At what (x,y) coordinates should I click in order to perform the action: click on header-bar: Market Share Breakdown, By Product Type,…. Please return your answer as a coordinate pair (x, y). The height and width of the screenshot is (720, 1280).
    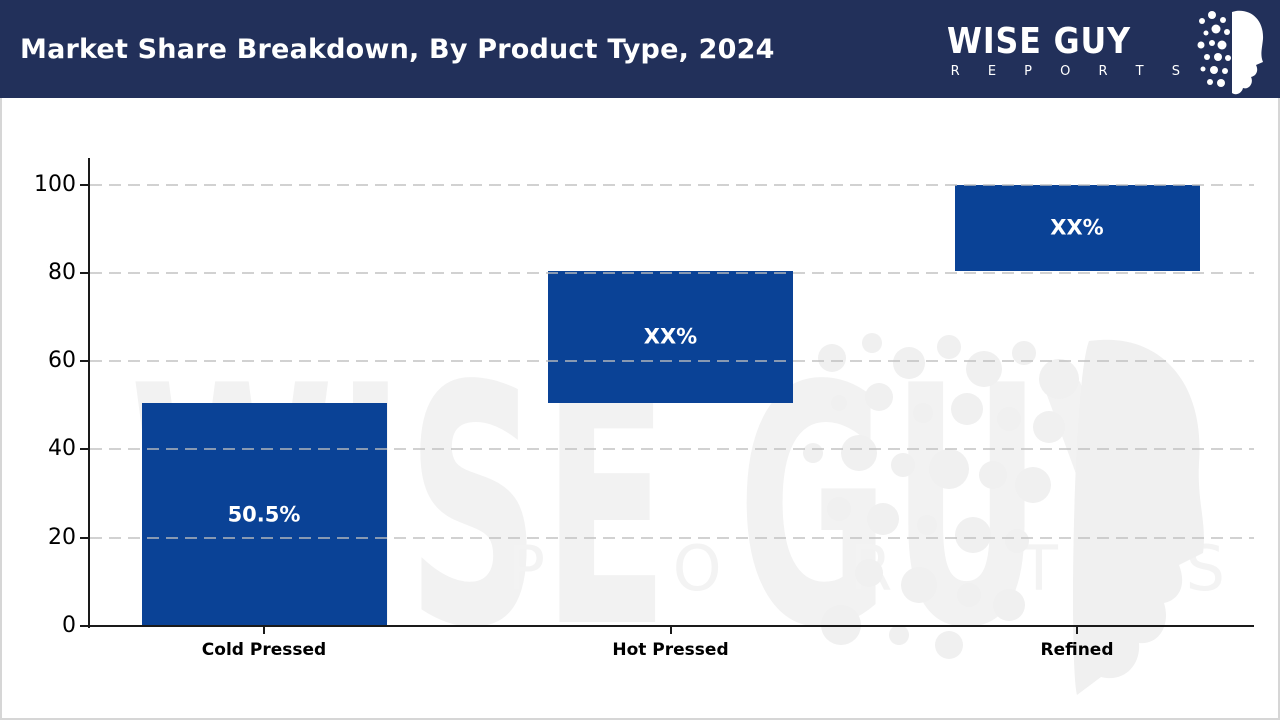
    Looking at the image, I should click on (640, 49).